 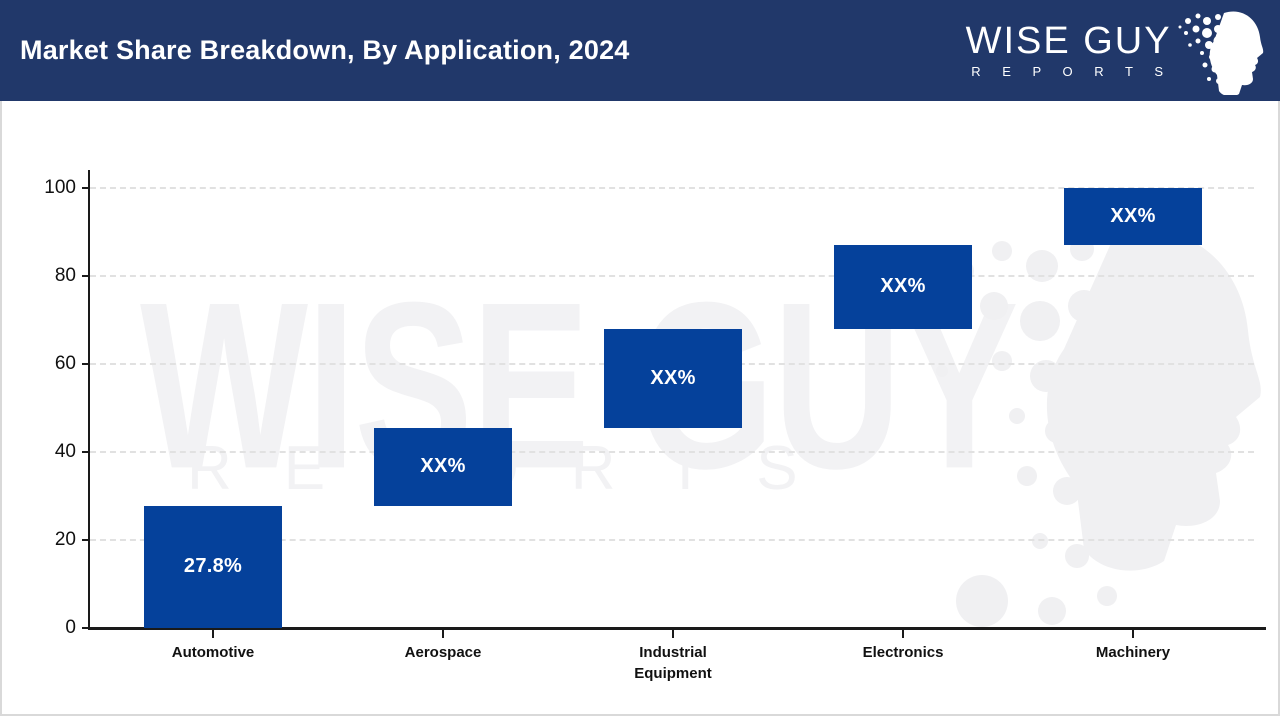 What do you see at coordinates (1221, 53) in the screenshot?
I see `wise-guy-face-icon` at bounding box center [1221, 53].